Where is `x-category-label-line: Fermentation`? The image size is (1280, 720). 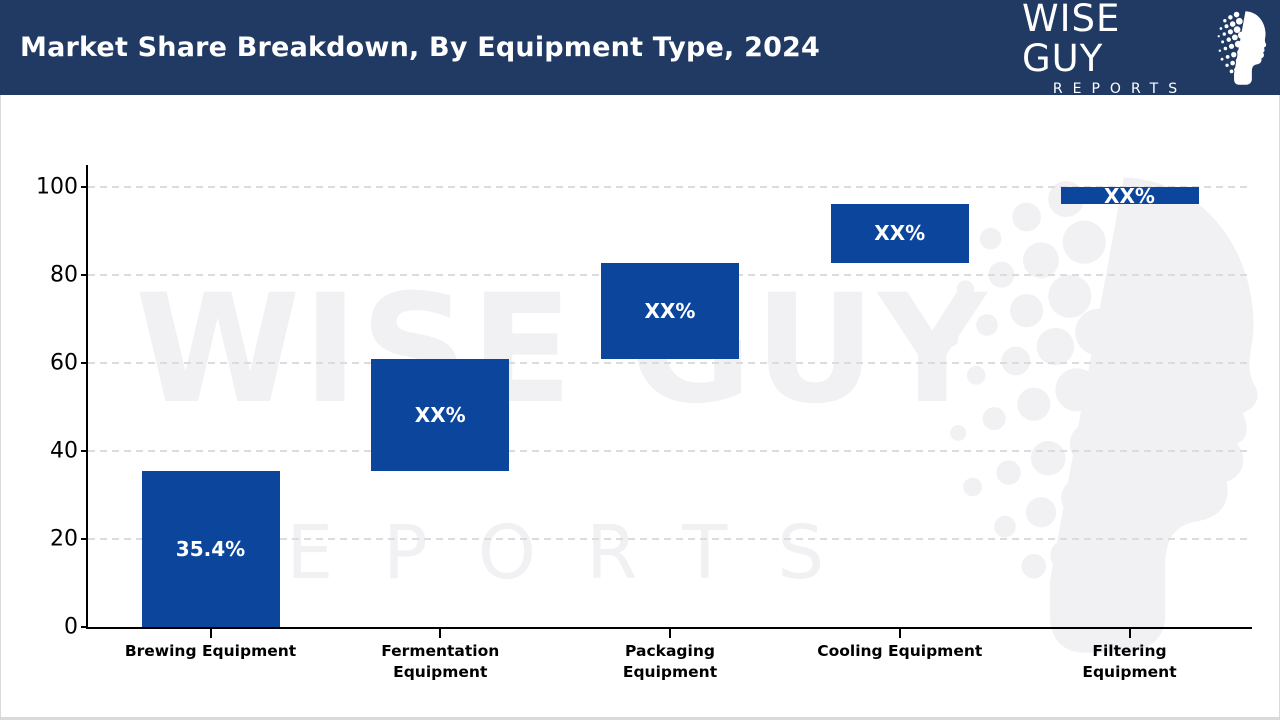 x-category-label-line: Fermentation is located at coordinates (440, 651).